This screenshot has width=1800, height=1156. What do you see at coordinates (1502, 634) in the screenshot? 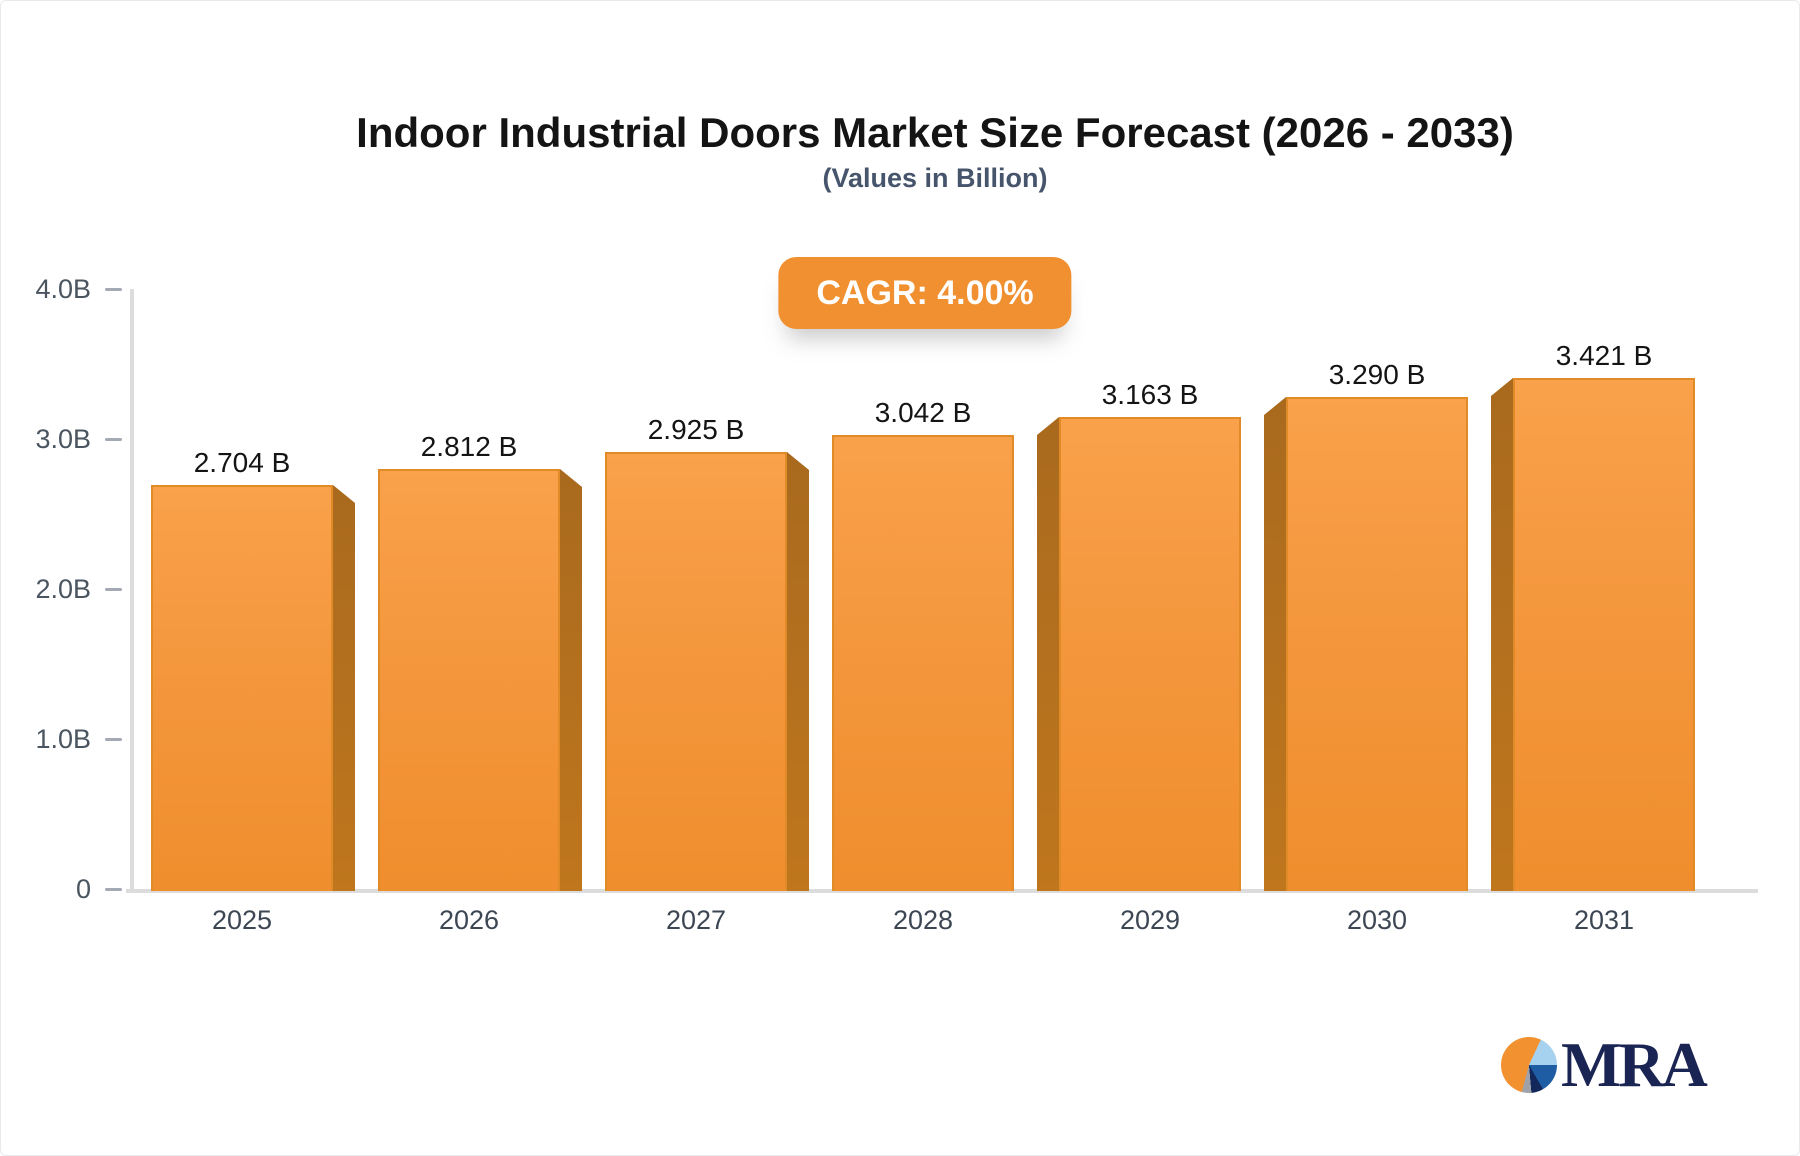
I see `bar-3d-side-2031` at bounding box center [1502, 634].